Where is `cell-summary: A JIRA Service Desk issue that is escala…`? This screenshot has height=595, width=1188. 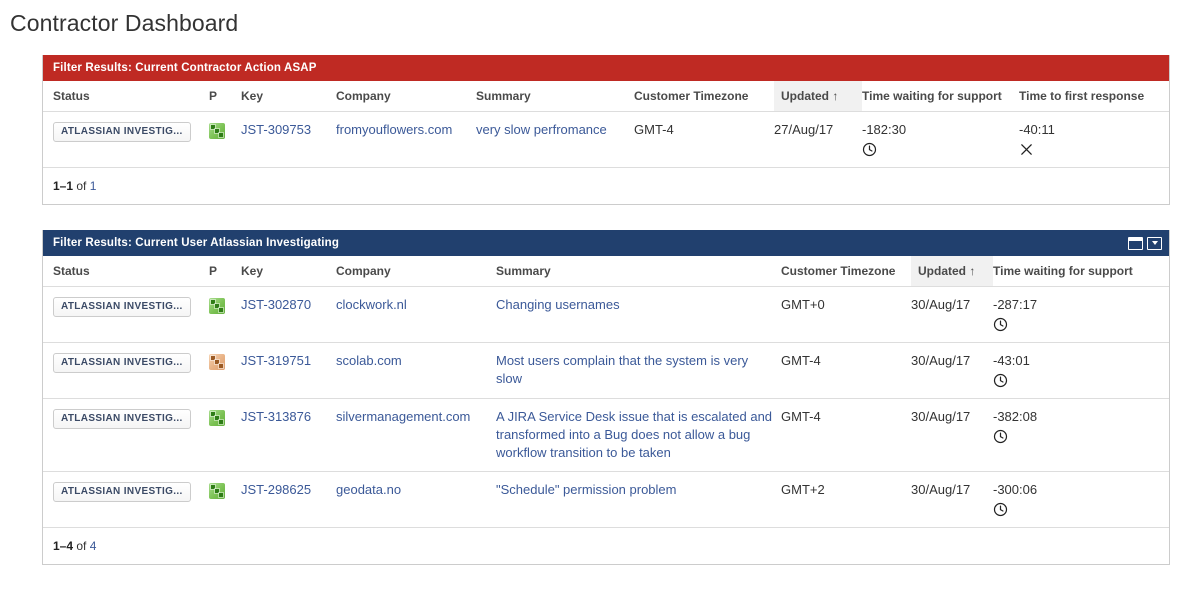
cell-summary: A JIRA Service Desk issue that is escala… is located at coordinates (638, 435).